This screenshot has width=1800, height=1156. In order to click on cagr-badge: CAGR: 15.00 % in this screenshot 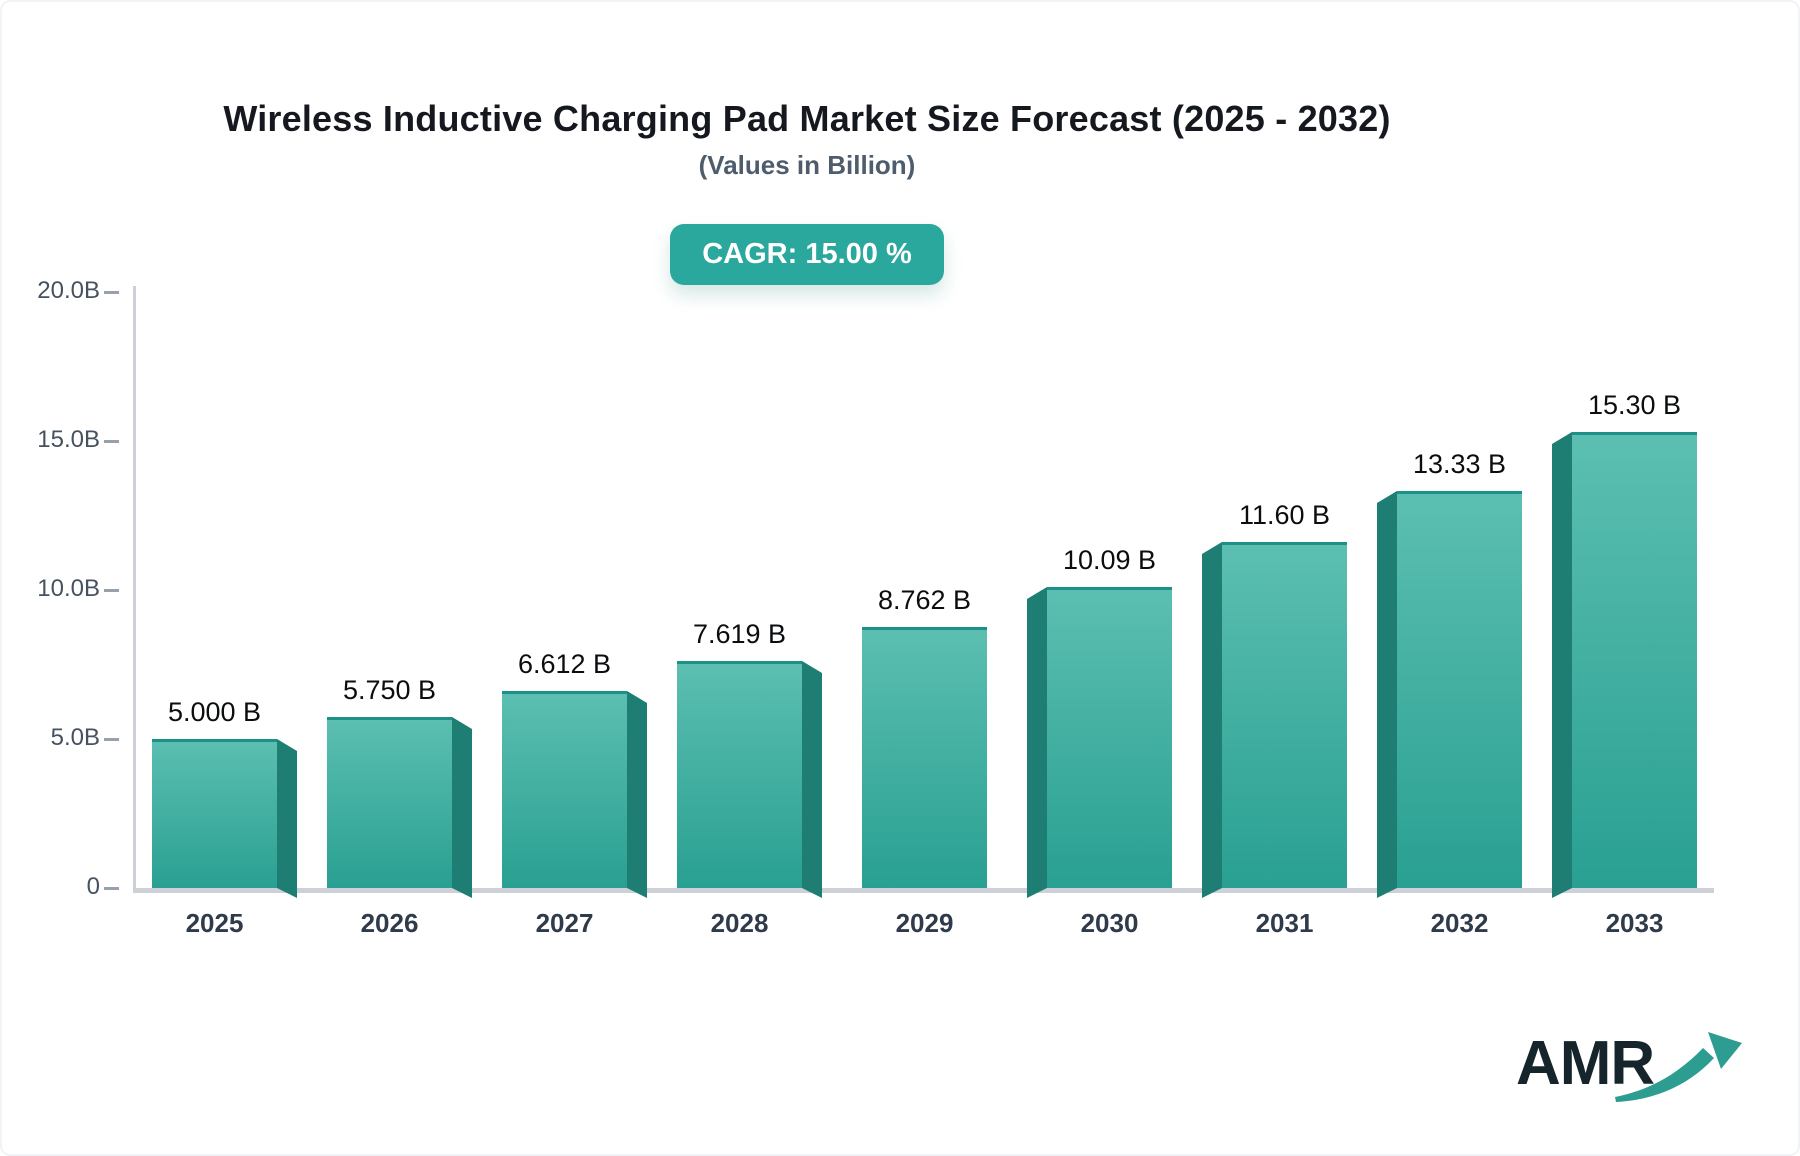, I will do `click(807, 254)`.